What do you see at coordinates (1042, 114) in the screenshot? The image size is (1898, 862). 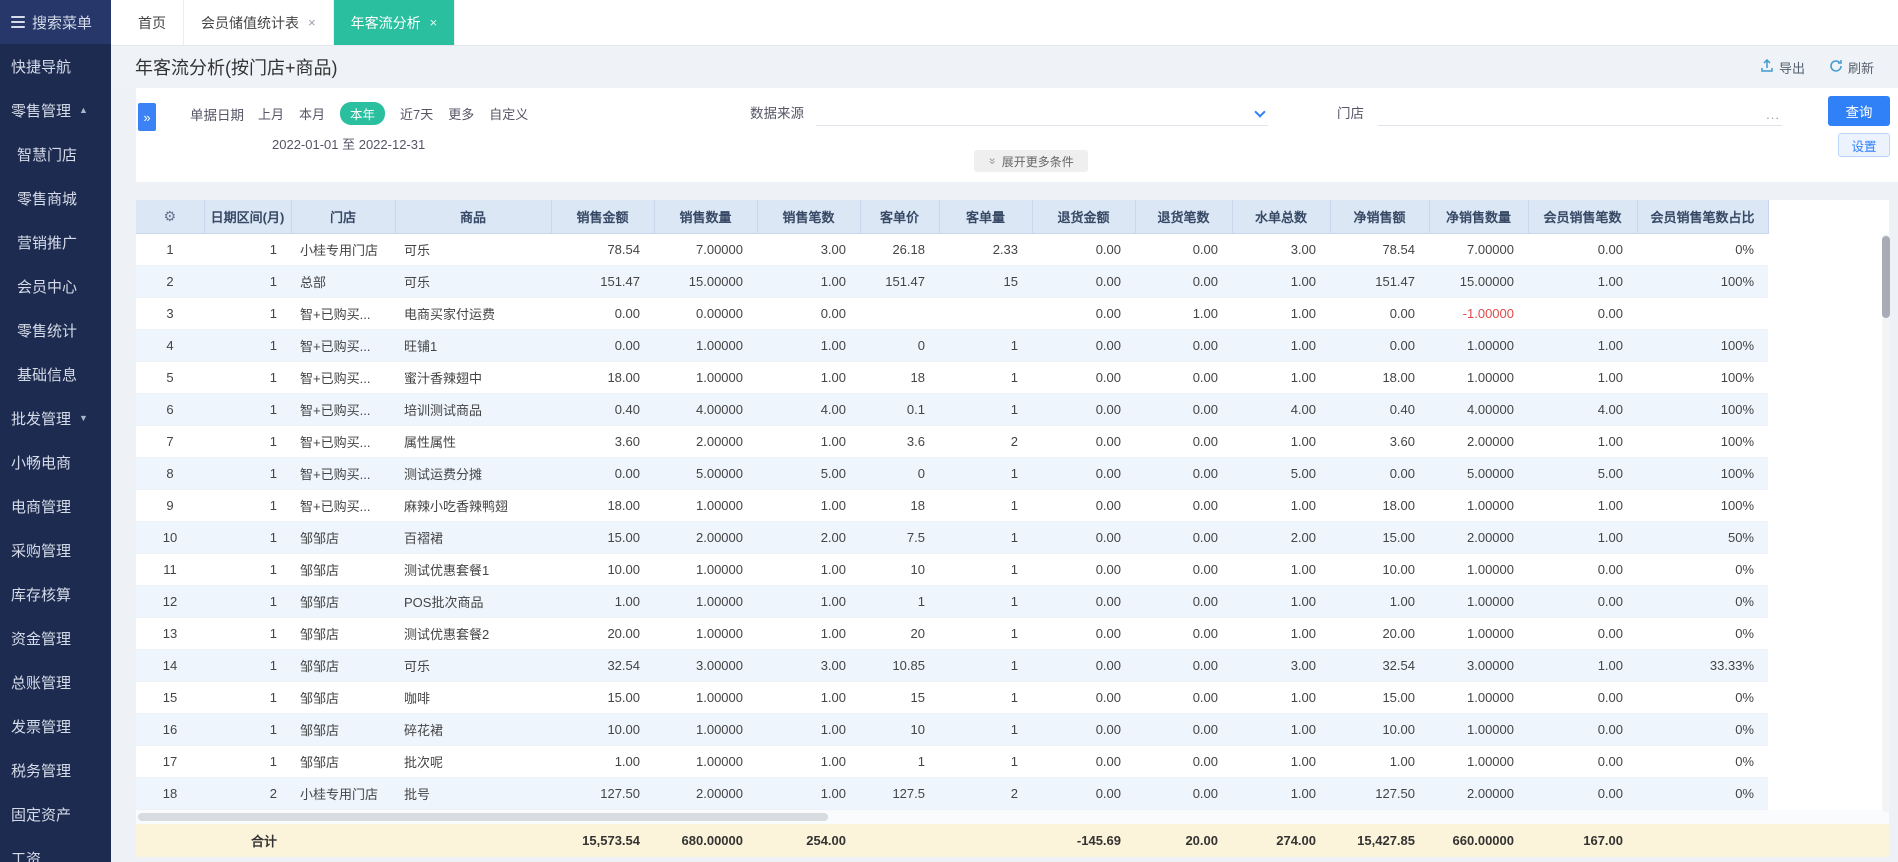 I see `data-source-select` at bounding box center [1042, 114].